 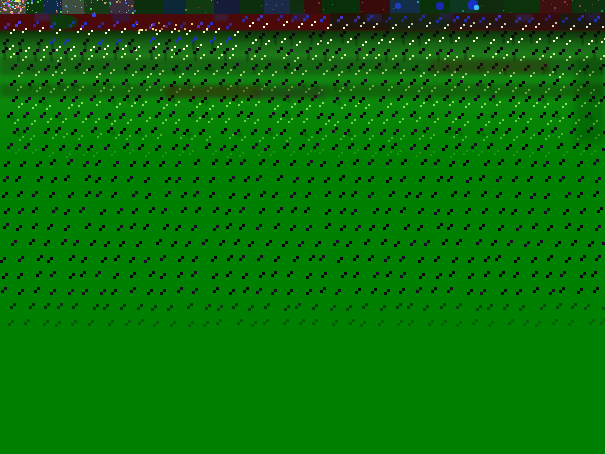 I want to click on red-glitch-band, so click(x=319, y=22).